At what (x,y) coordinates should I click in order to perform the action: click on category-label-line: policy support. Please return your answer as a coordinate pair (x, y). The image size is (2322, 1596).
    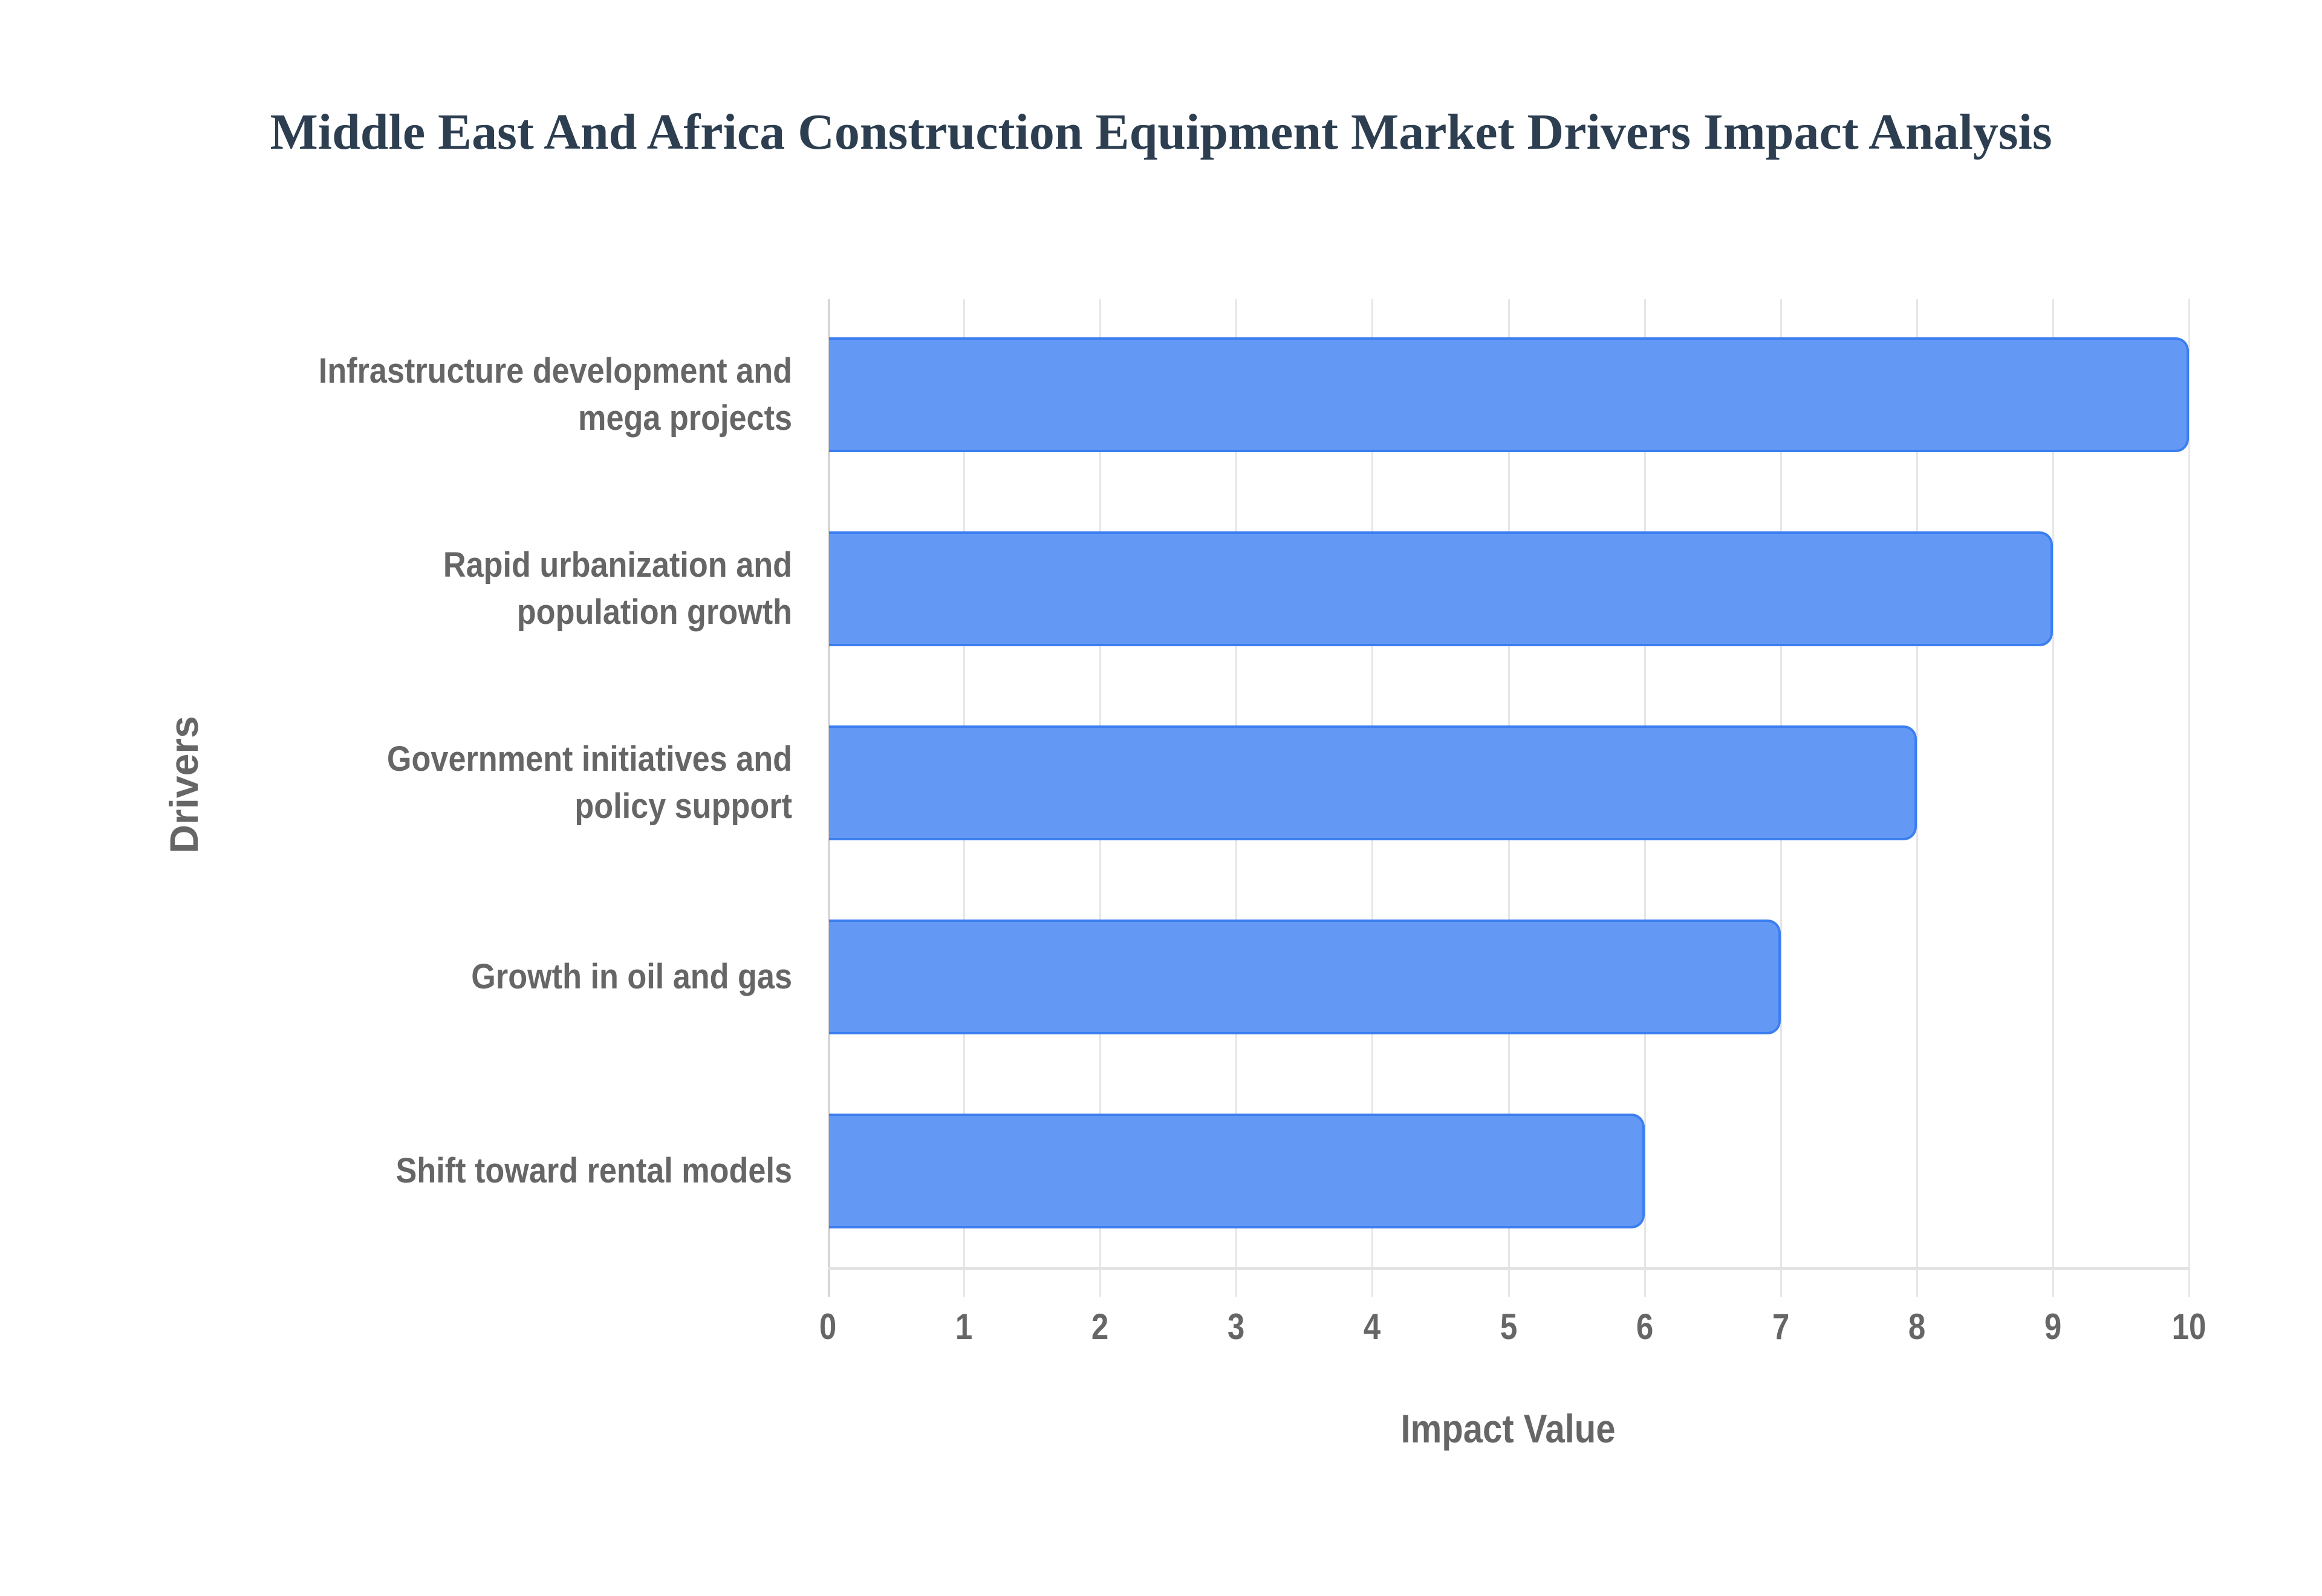
    Looking at the image, I should click on (683, 806).